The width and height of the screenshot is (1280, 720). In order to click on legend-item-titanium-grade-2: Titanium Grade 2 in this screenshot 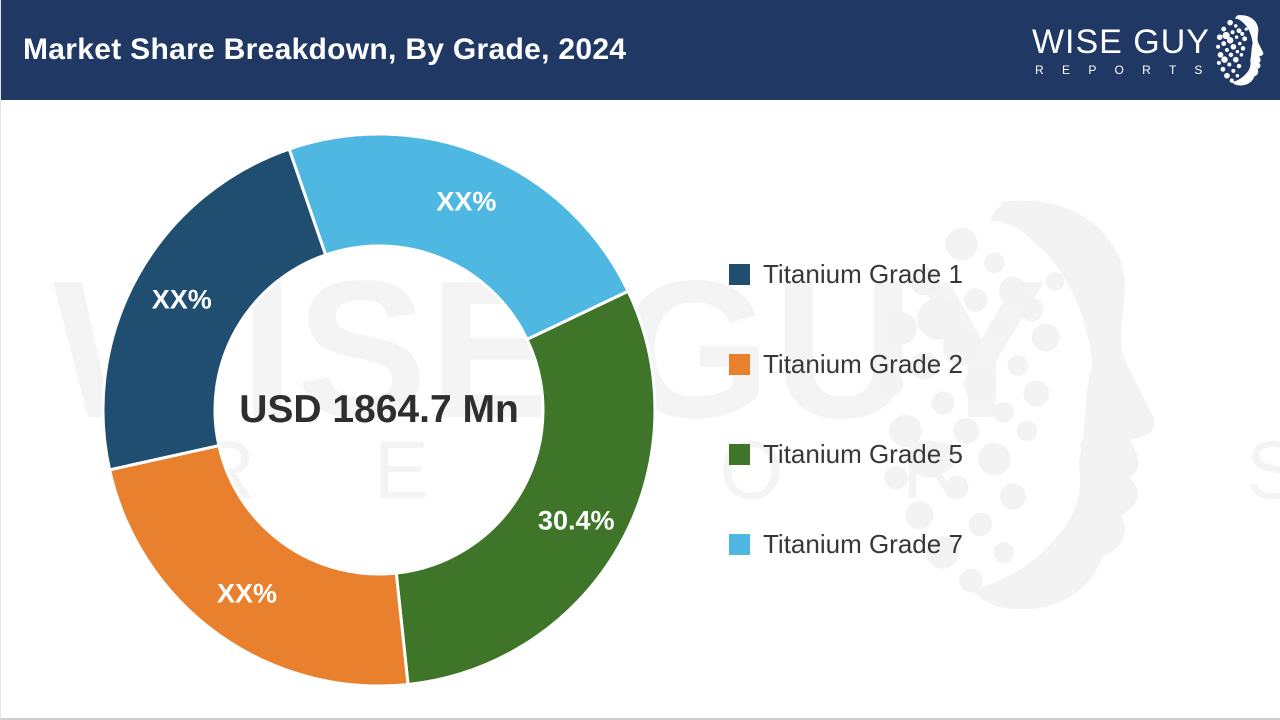, I will do `click(846, 364)`.